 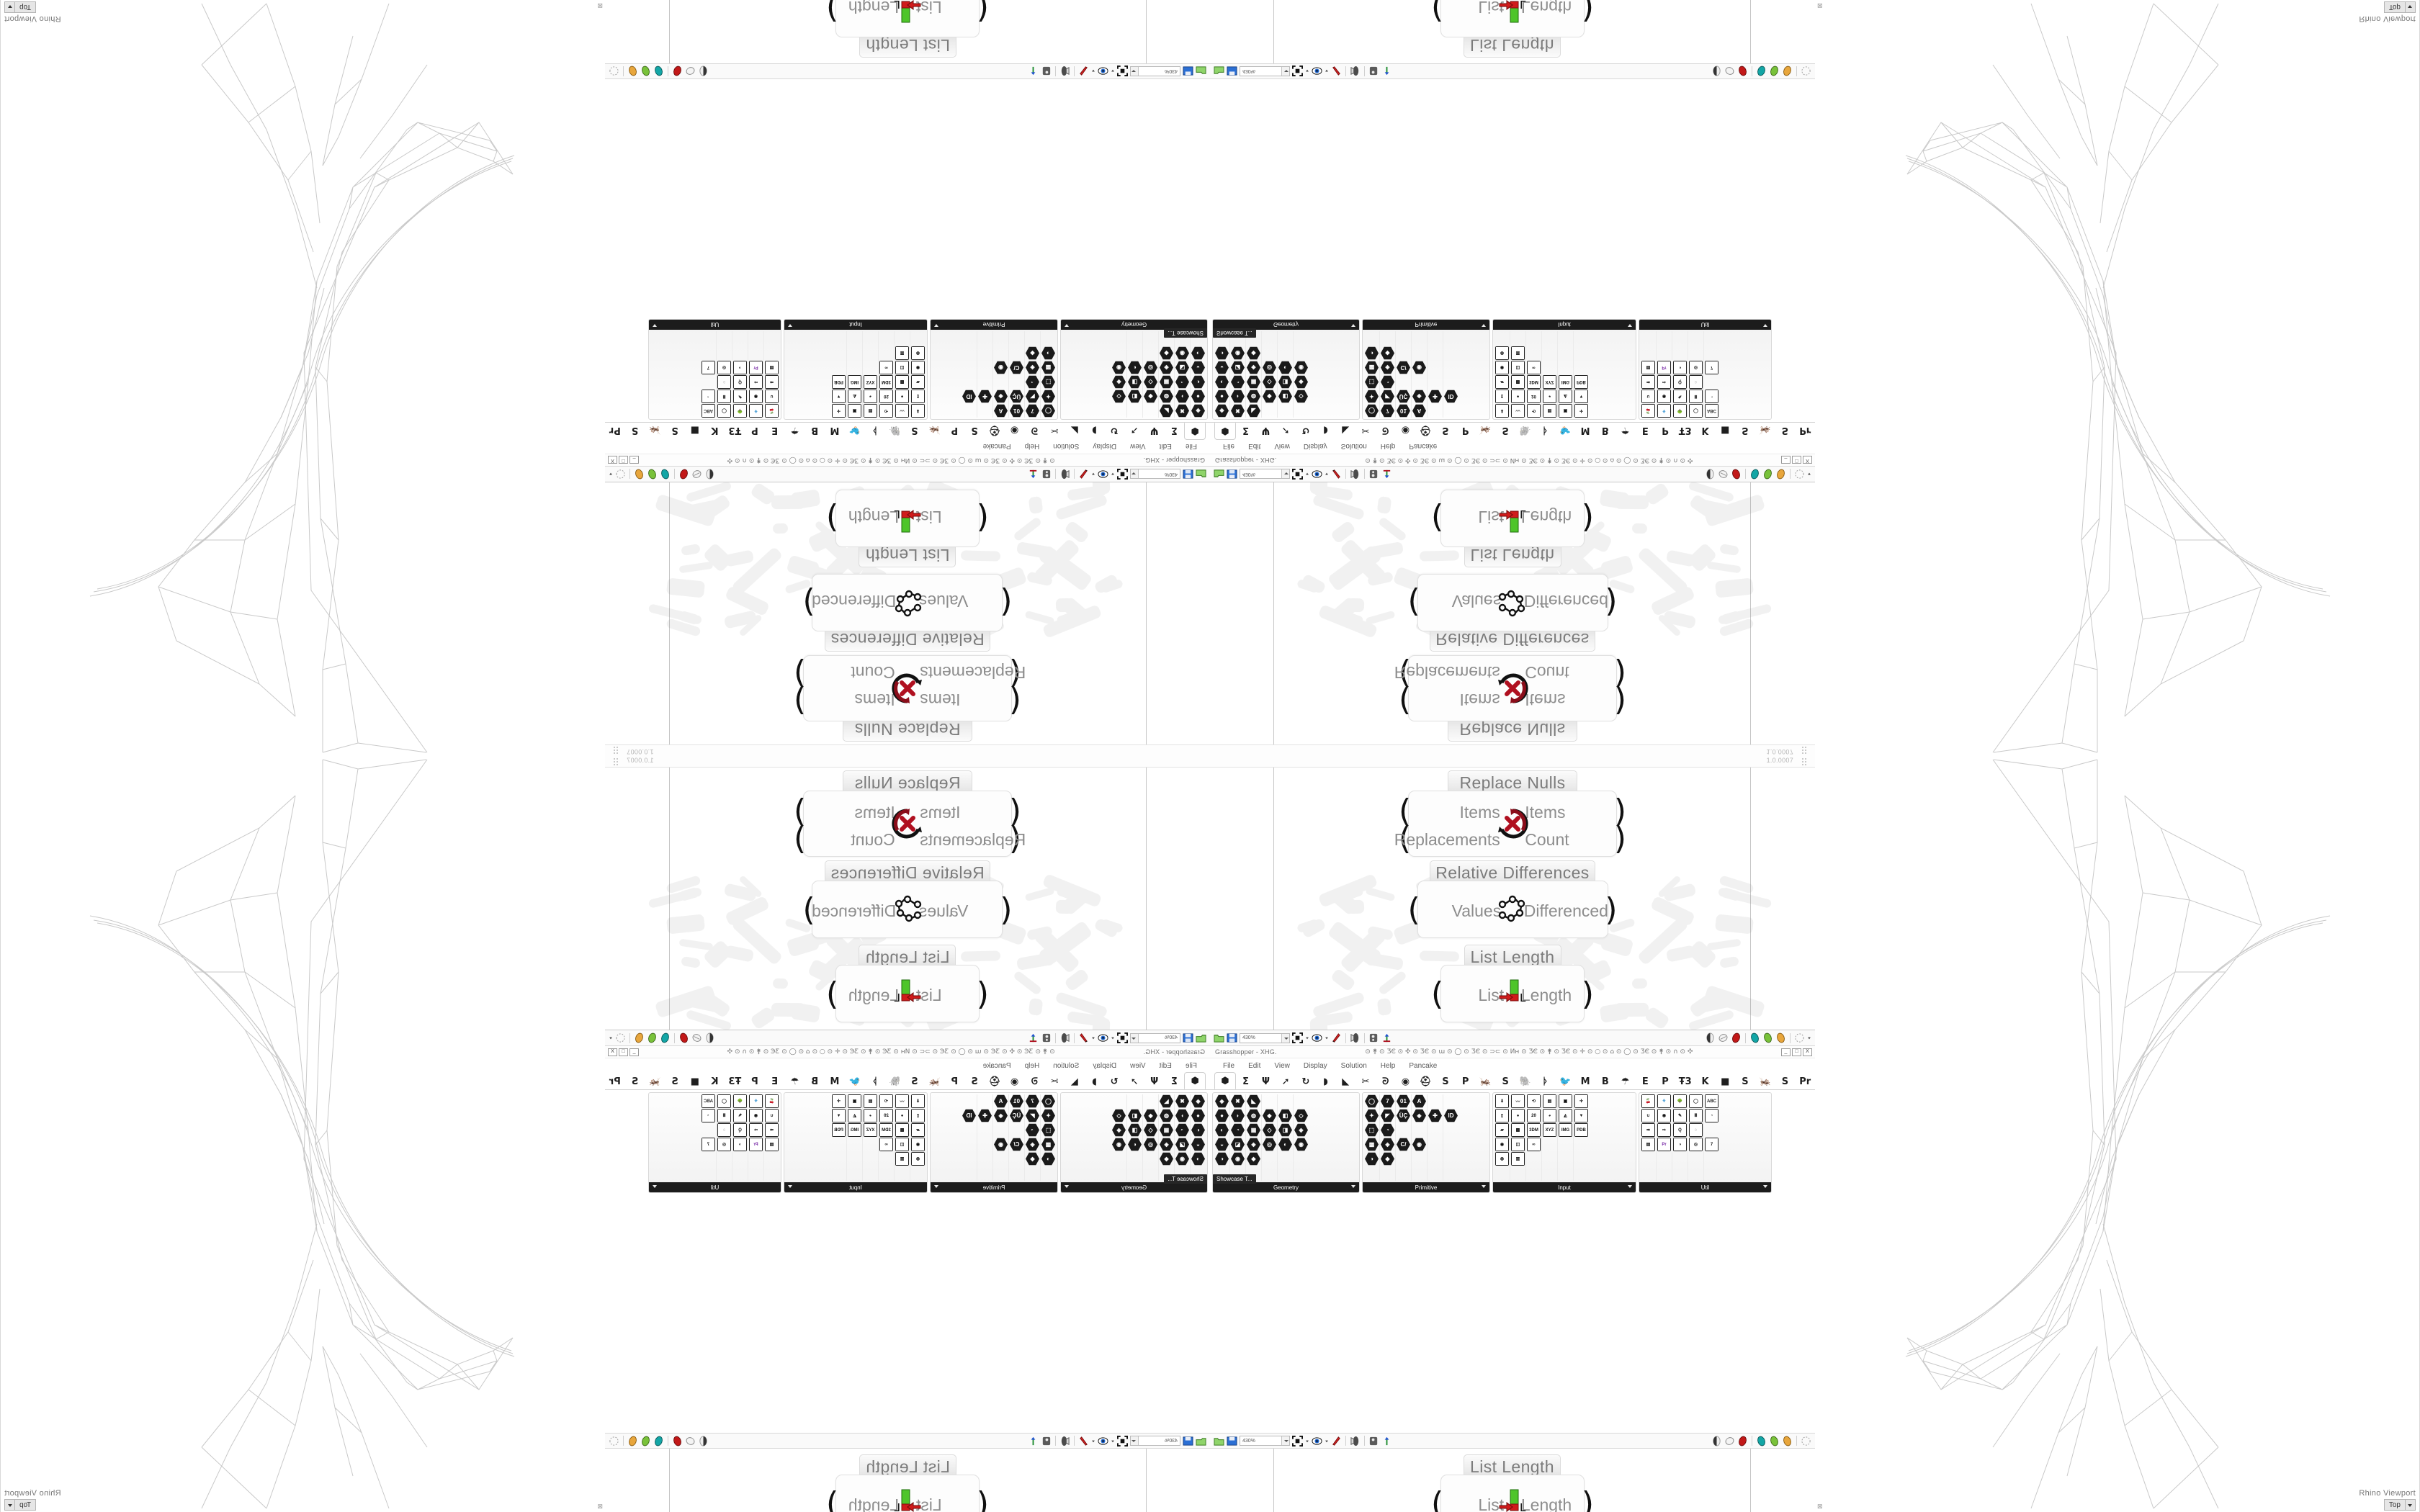 What do you see at coordinates (854, 396) in the screenshot?
I see `component-button-input-4-1: ◭` at bounding box center [854, 396].